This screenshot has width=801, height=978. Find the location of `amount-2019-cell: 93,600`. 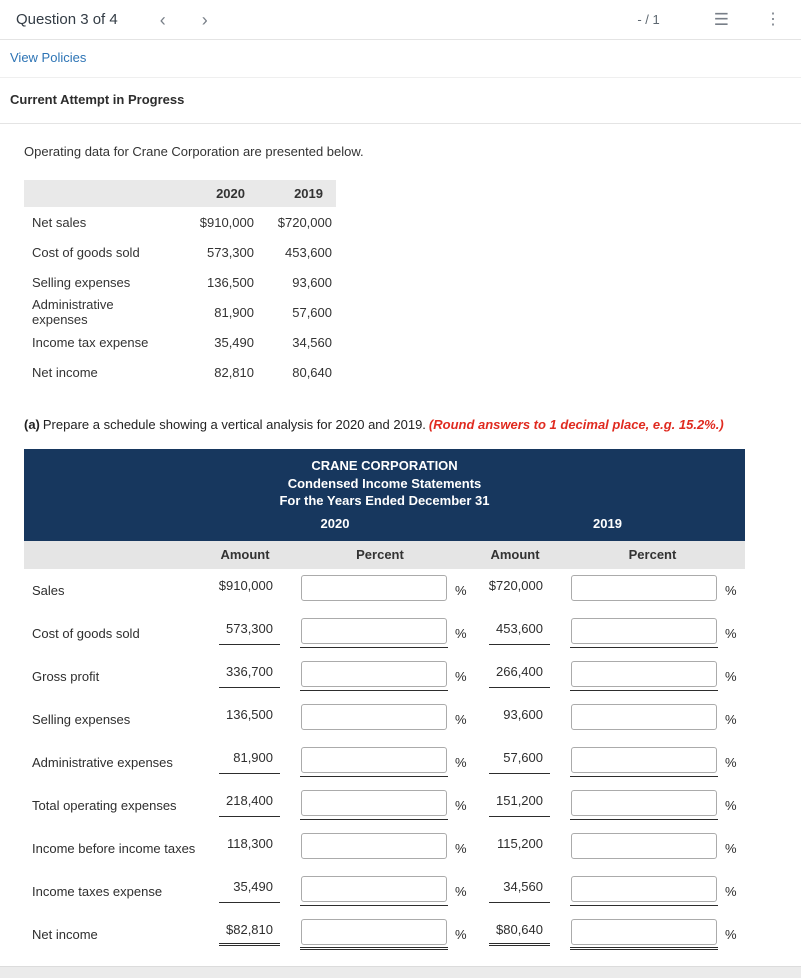

amount-2019-cell: 93,600 is located at coordinates (515, 719).